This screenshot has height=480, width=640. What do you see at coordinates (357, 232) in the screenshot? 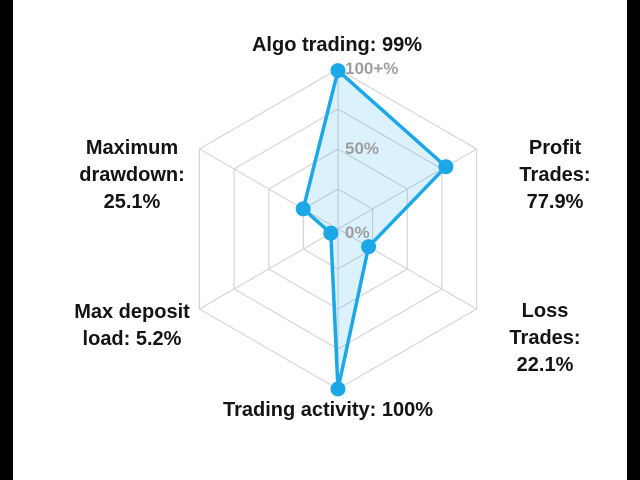
I see `tick-label-0-percent: 0%` at bounding box center [357, 232].